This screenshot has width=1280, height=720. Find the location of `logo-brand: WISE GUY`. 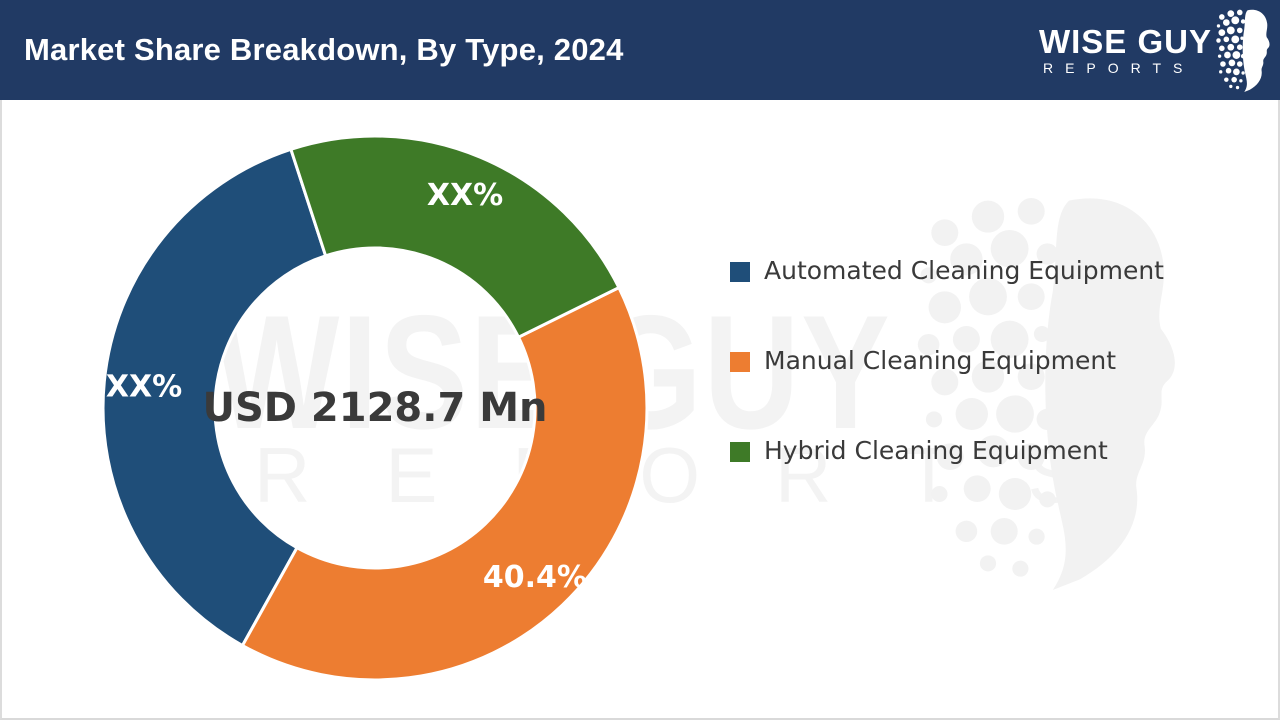

logo-brand: WISE GUY is located at coordinates (1125, 41).